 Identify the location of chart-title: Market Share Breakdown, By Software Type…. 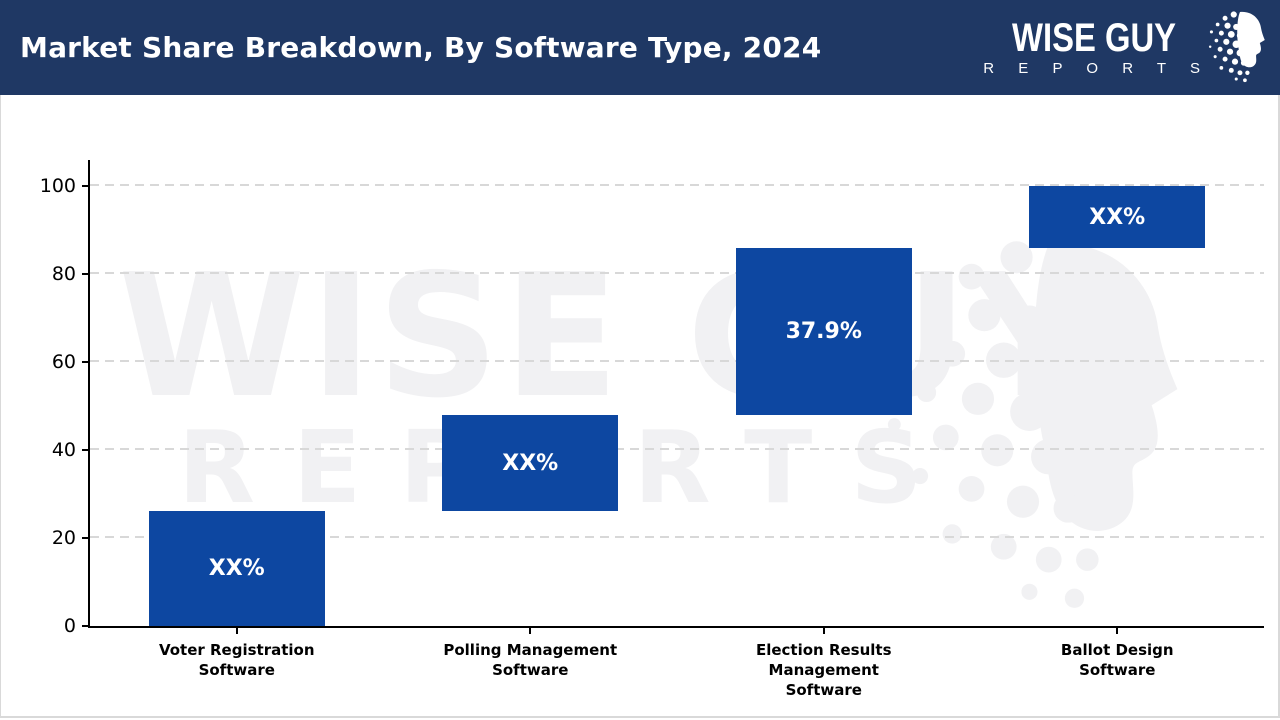
(421, 47).